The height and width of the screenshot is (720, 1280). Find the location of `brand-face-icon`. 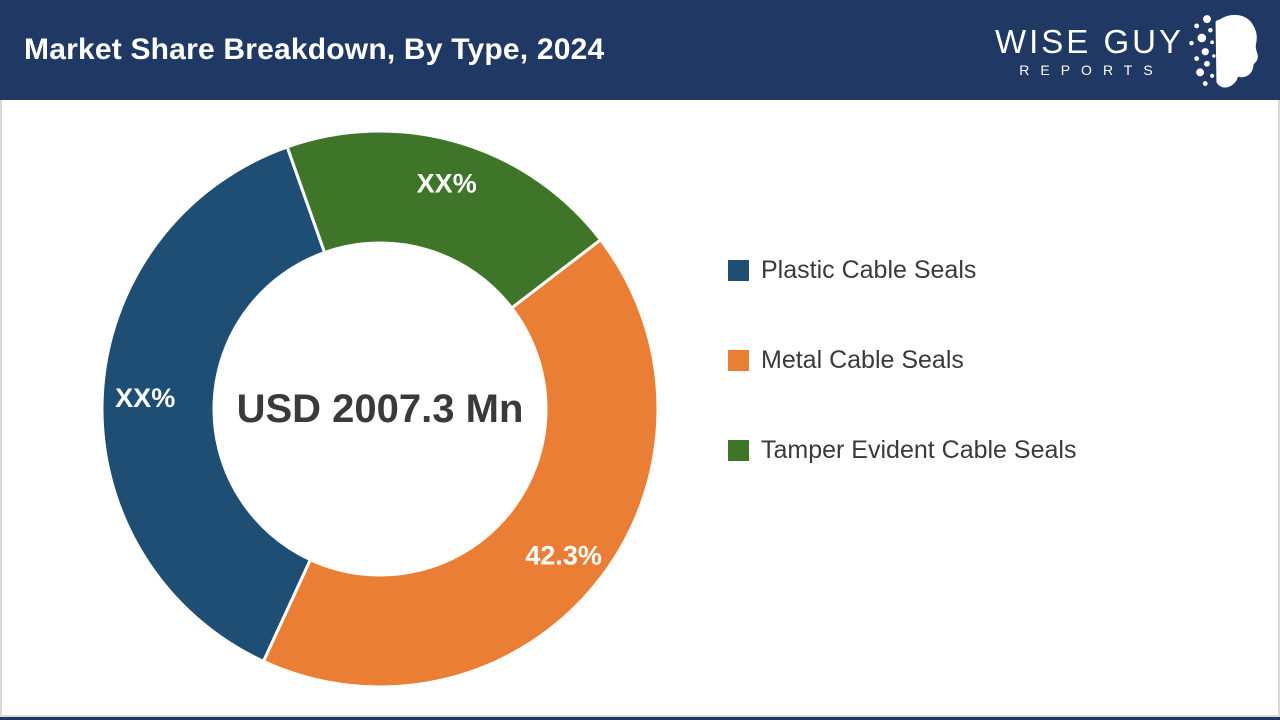

brand-face-icon is located at coordinates (1223, 51).